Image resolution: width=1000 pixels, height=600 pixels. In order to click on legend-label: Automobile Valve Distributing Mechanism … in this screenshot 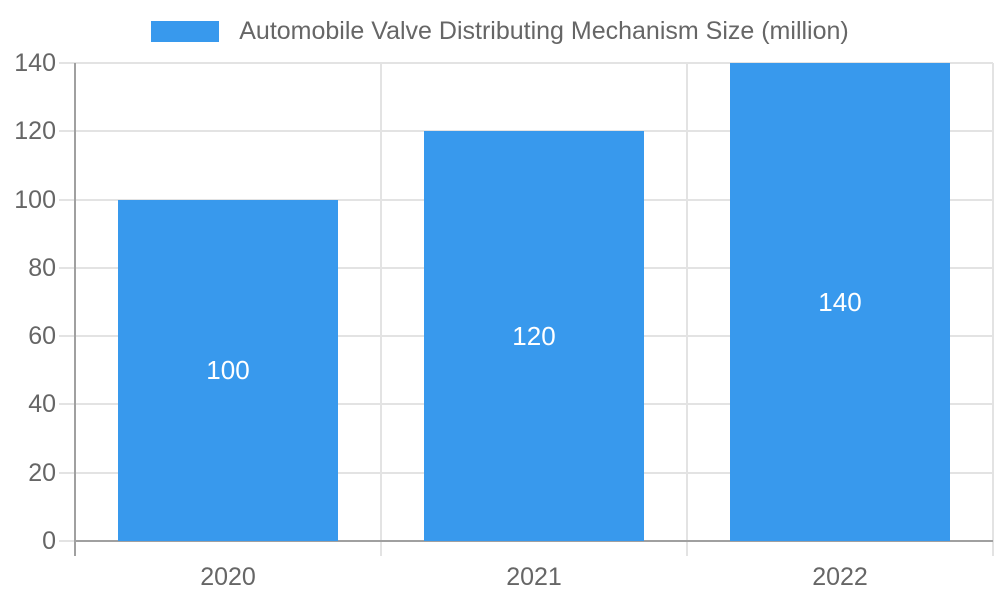, I will do `click(544, 30)`.